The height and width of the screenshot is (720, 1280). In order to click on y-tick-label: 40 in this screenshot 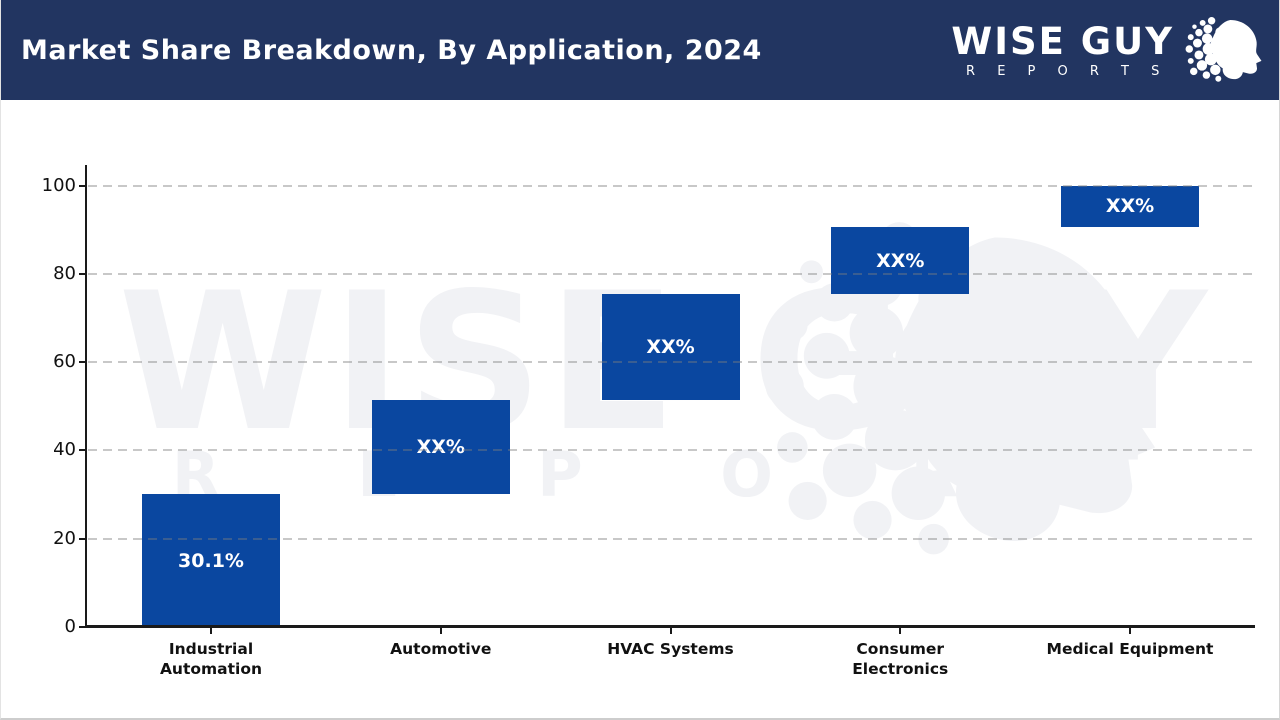, I will do `click(64, 450)`.